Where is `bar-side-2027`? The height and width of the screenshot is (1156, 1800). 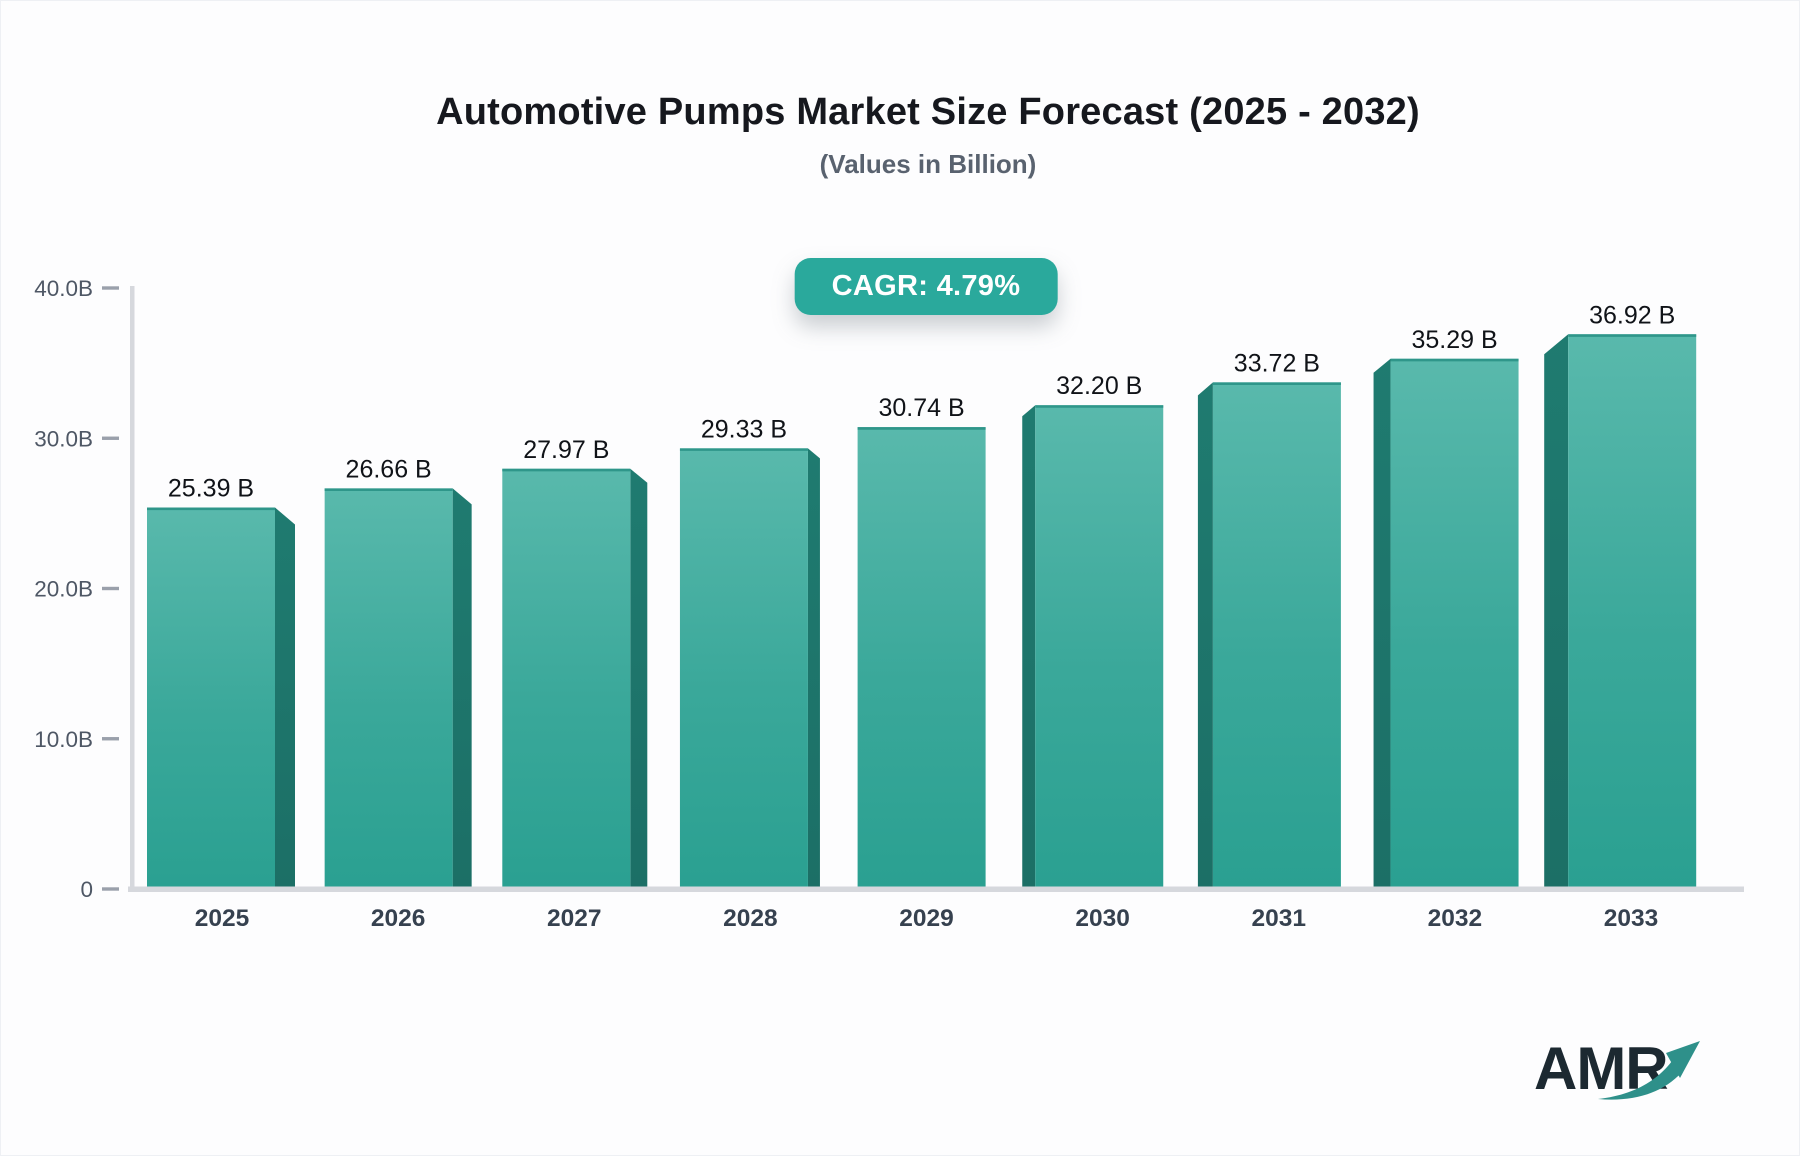 bar-side-2027 is located at coordinates (639, 678).